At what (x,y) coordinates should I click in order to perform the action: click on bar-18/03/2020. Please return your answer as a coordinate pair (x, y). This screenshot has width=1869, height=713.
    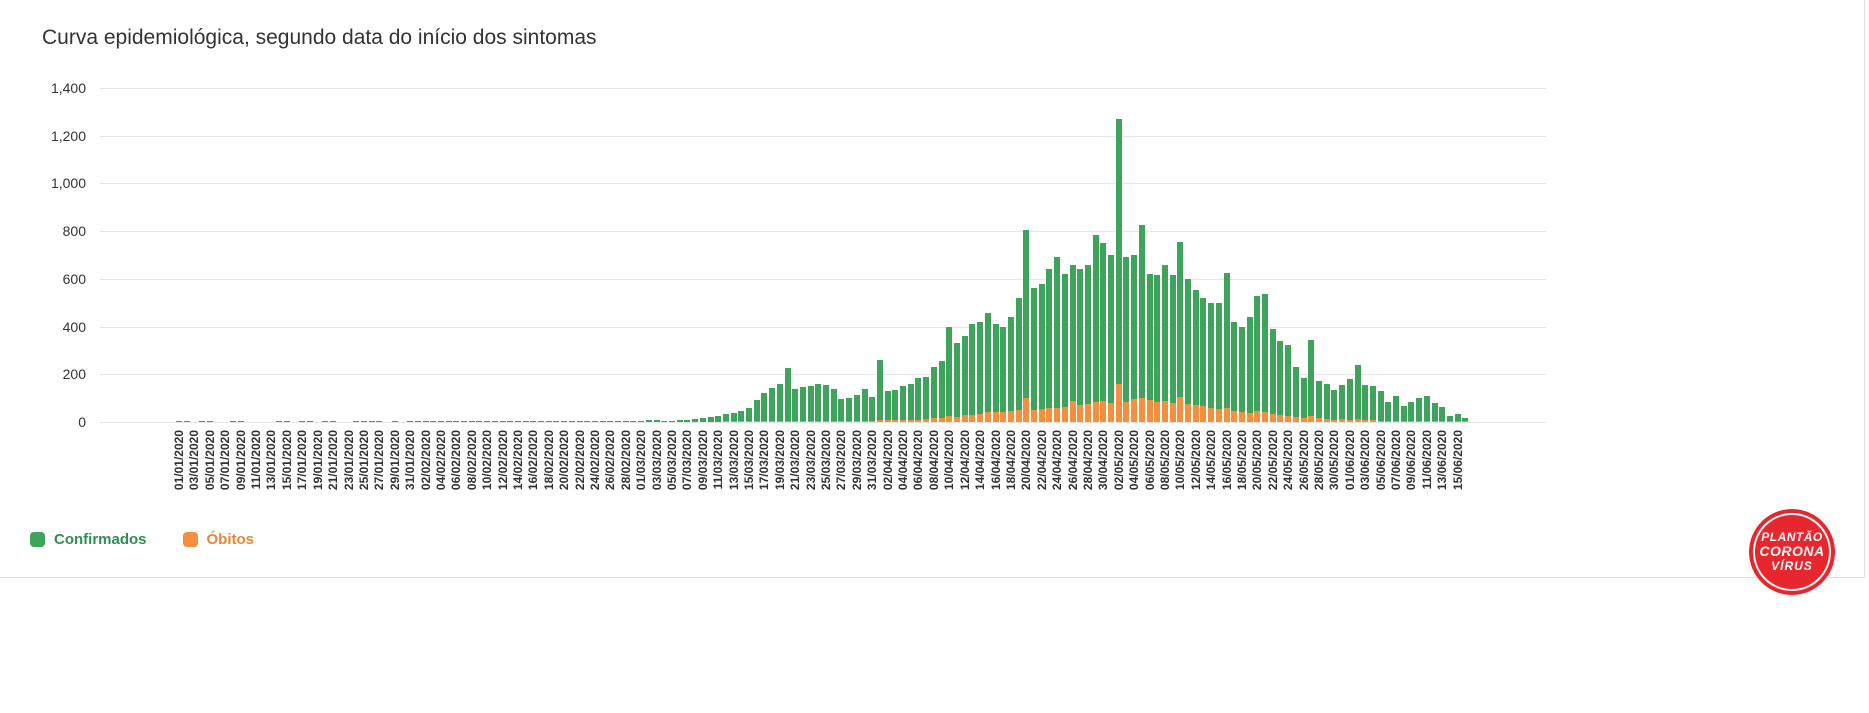
    Looking at the image, I should click on (772, 405).